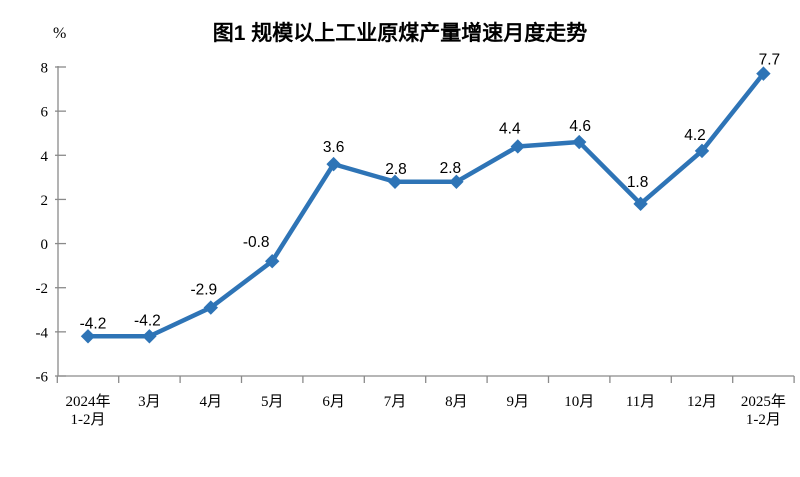 The height and width of the screenshot is (477, 800). I want to click on y-tick-label: -2, so click(42, 289).